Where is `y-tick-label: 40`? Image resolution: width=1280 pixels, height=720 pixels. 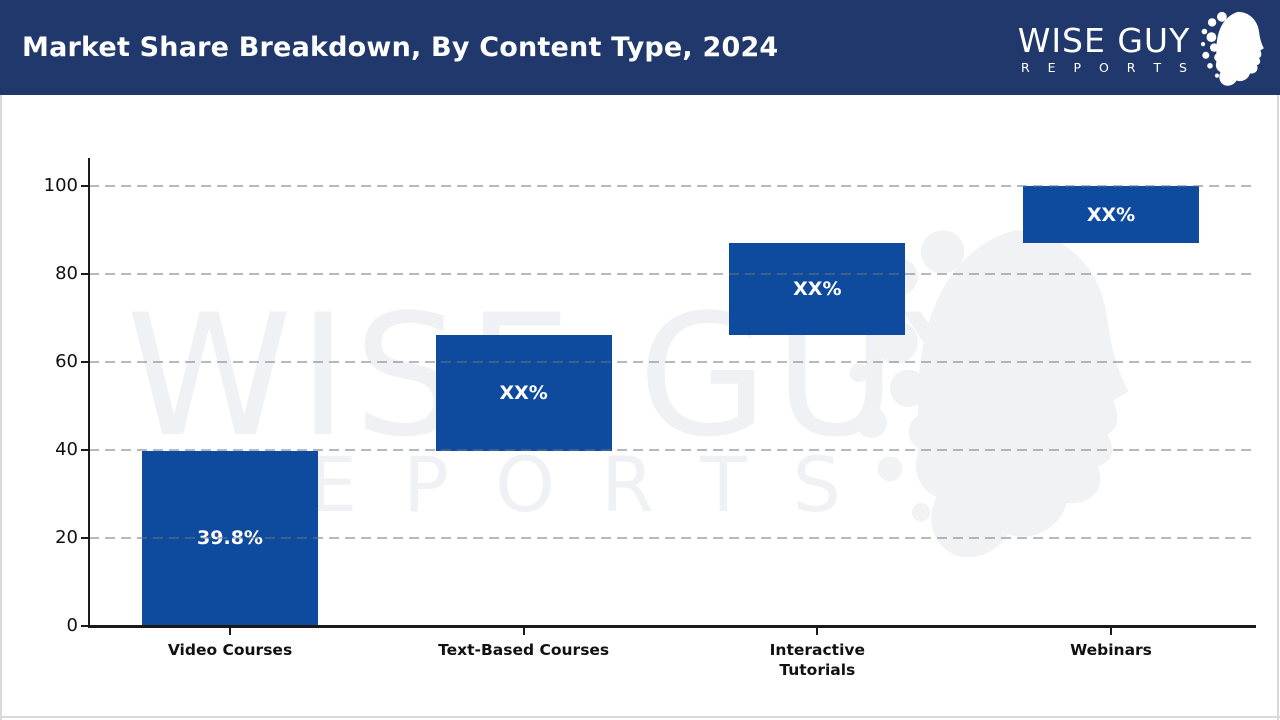 y-tick-label: 40 is located at coordinates (66, 449).